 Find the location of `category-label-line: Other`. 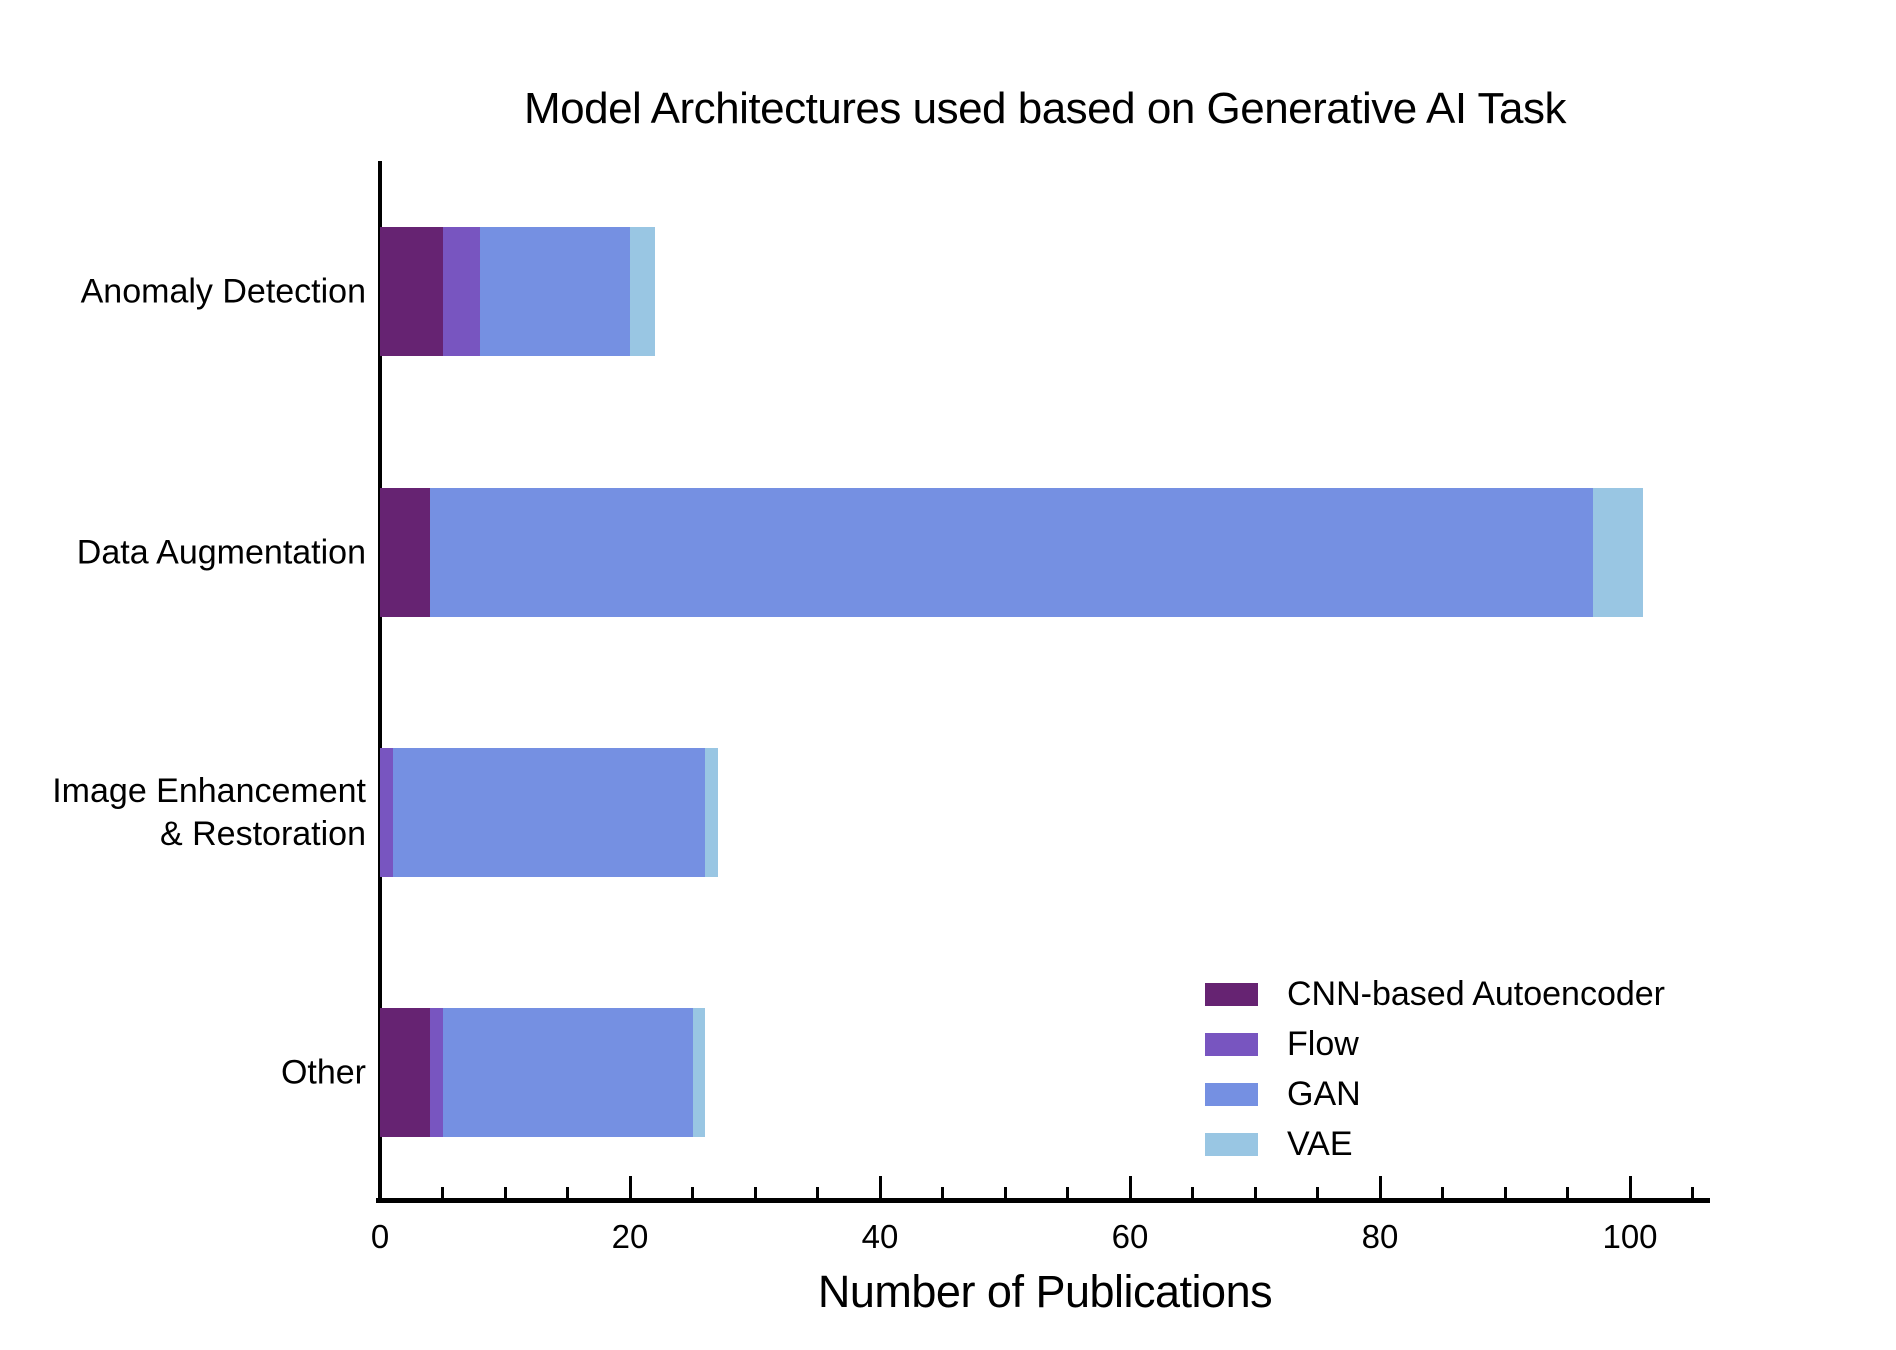

category-label-line: Other is located at coordinates (323, 1072).